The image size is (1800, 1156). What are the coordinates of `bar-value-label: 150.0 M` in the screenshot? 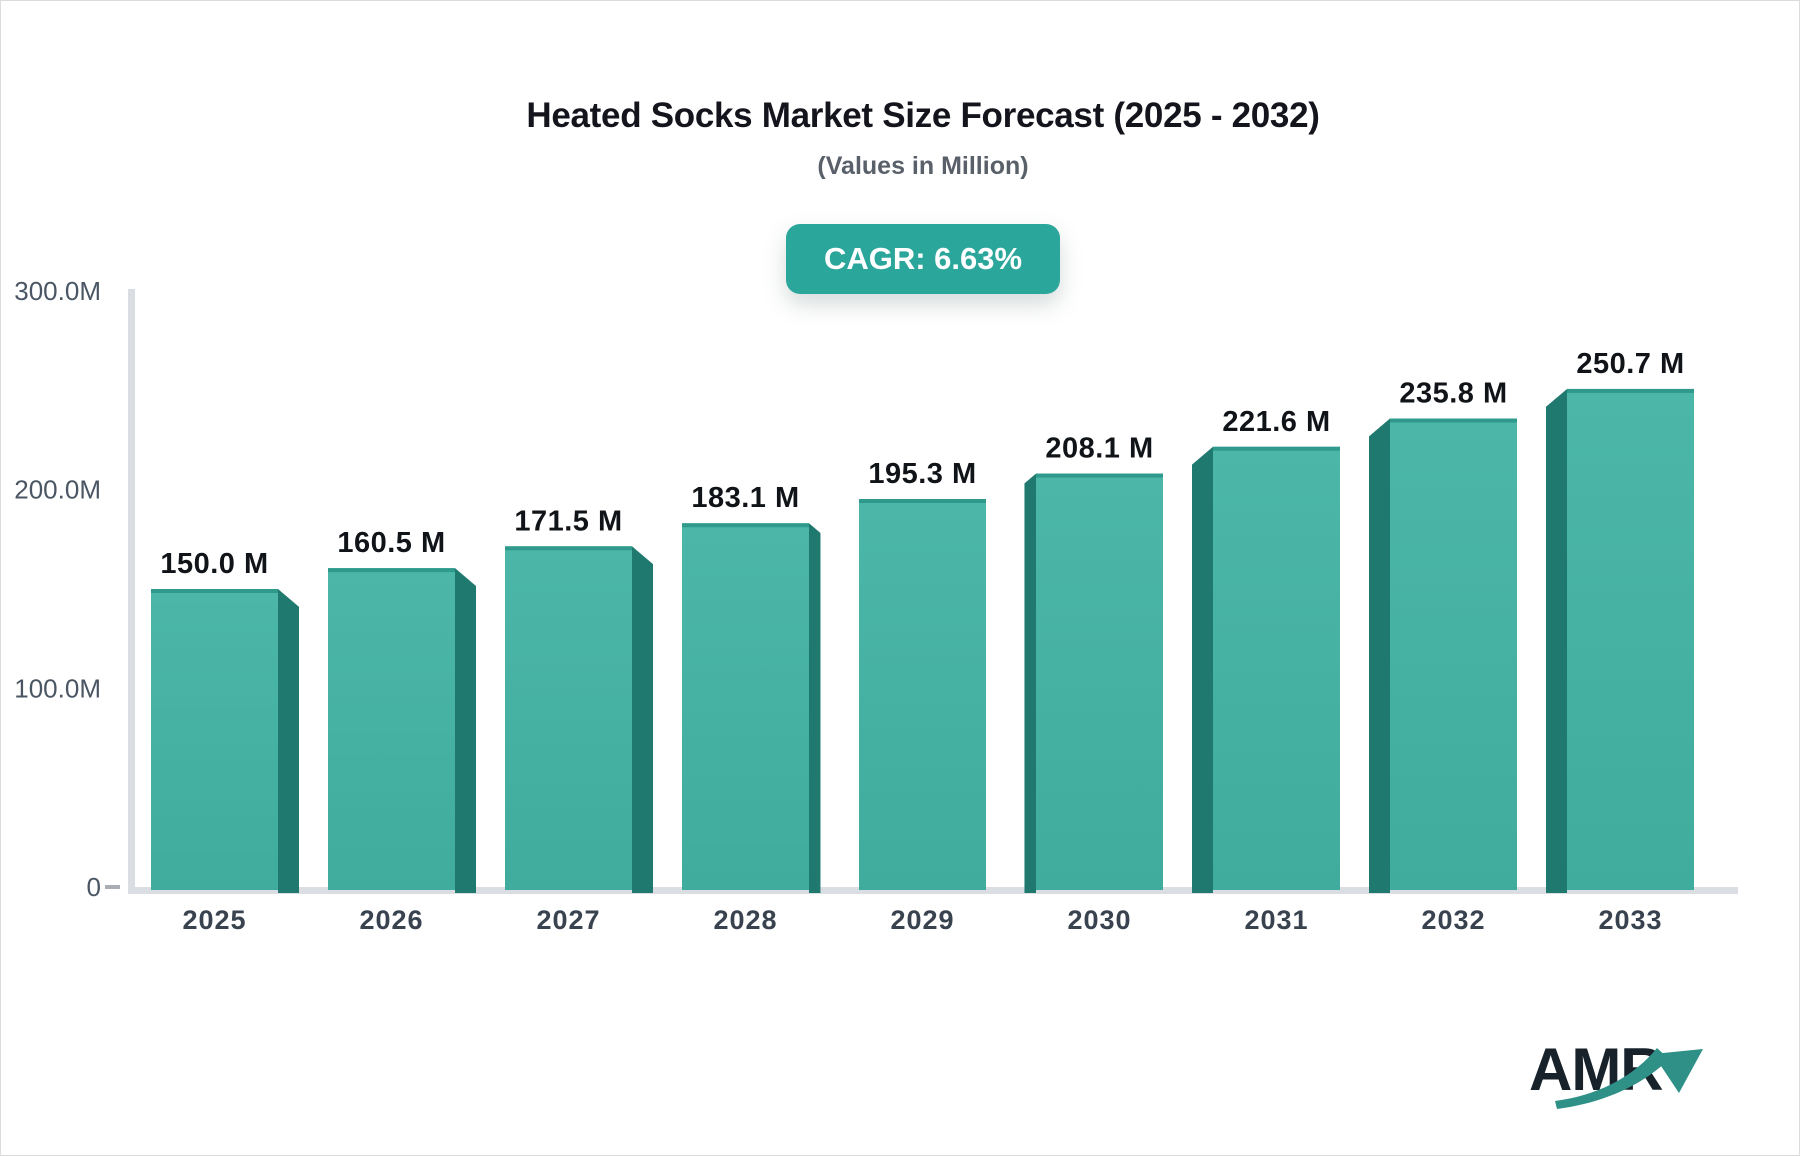 It's located at (214, 564).